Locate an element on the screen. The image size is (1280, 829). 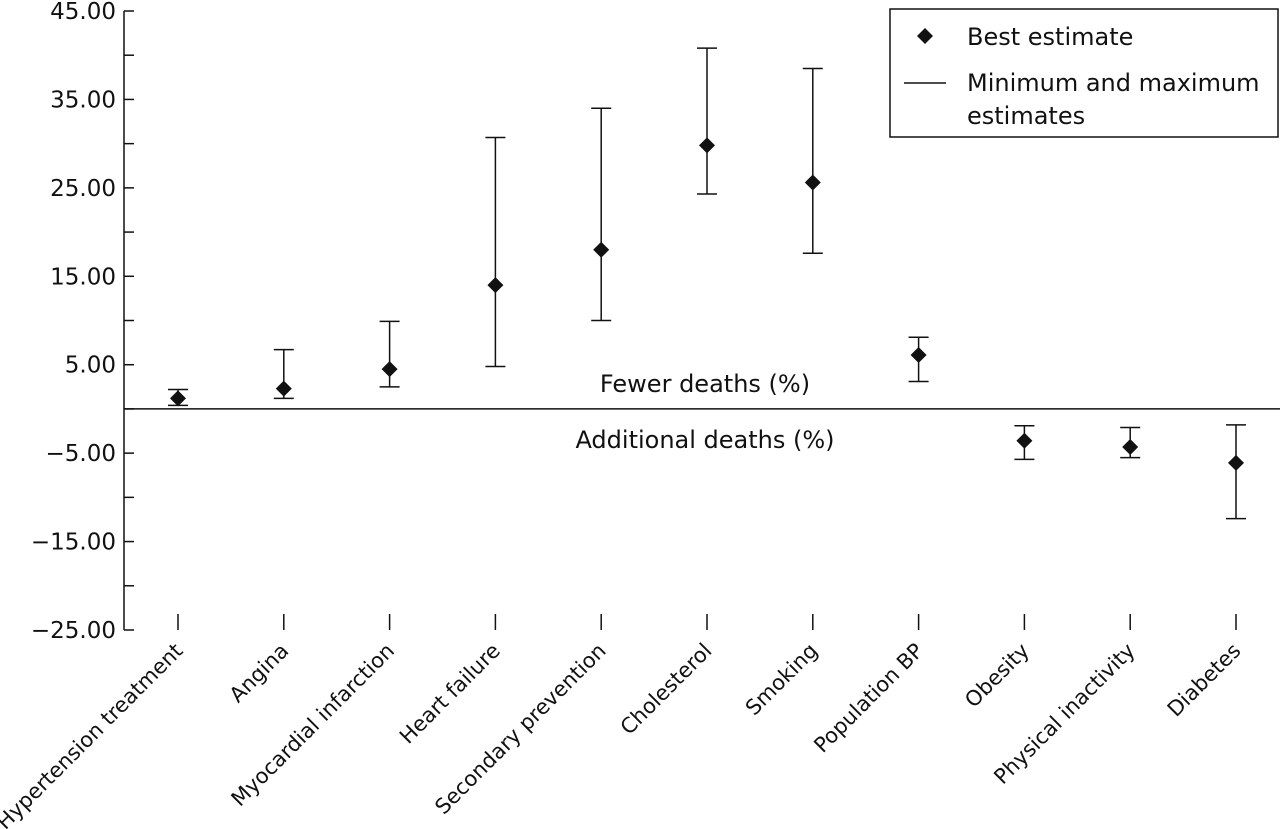
x-category-label: Hypertension treatment is located at coordinates (94, 734).